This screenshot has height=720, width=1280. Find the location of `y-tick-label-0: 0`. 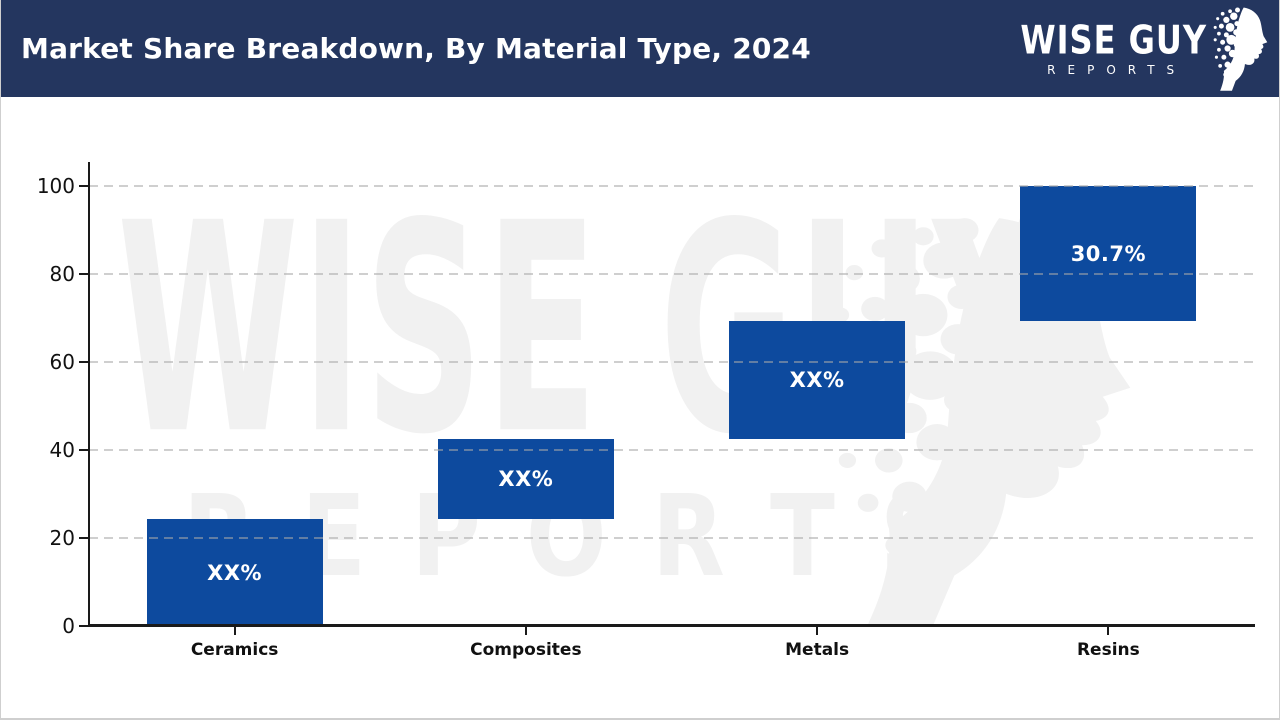

y-tick-label-0: 0 is located at coordinates (68, 626).